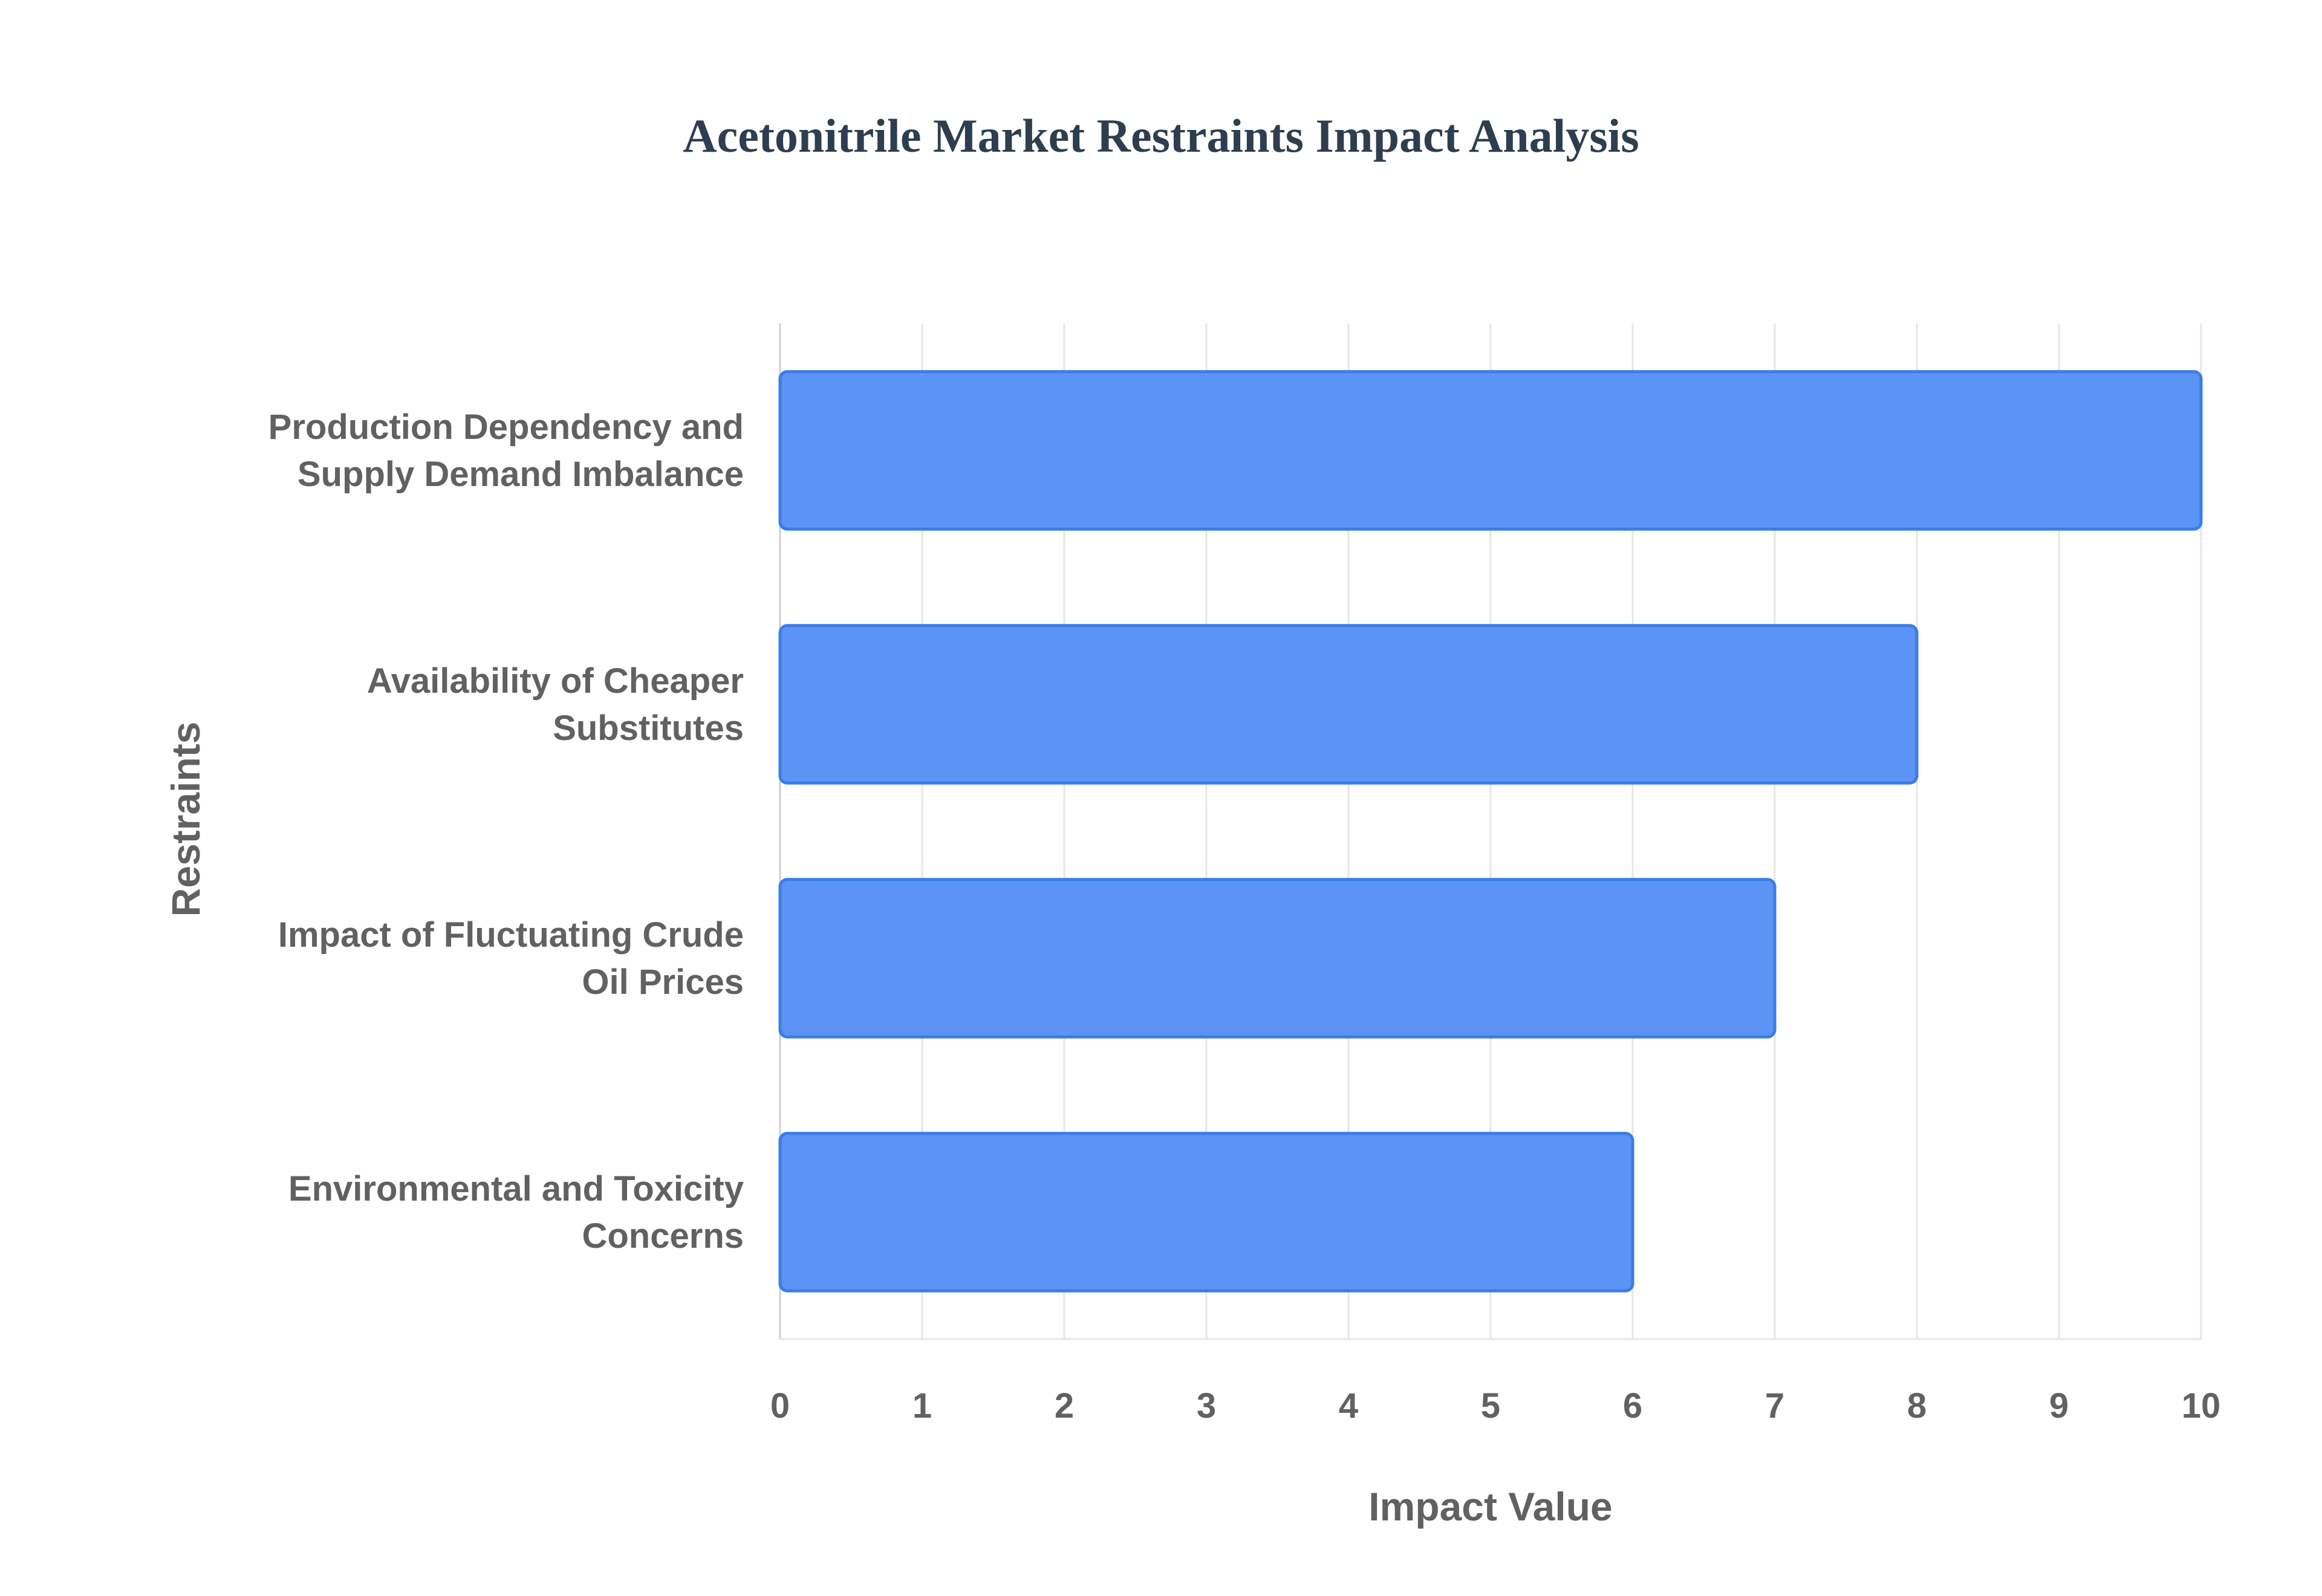  I want to click on y-axis-title: Restraints, so click(185, 819).